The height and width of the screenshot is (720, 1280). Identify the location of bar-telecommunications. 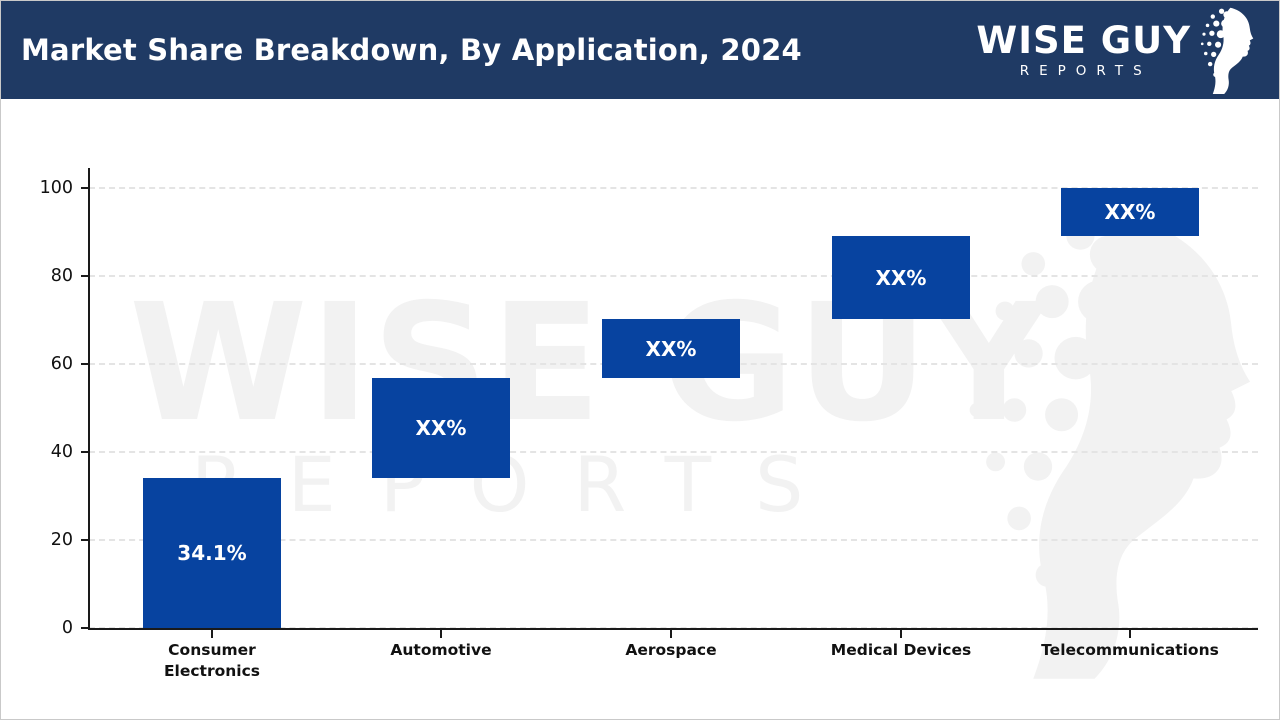
(1130, 212).